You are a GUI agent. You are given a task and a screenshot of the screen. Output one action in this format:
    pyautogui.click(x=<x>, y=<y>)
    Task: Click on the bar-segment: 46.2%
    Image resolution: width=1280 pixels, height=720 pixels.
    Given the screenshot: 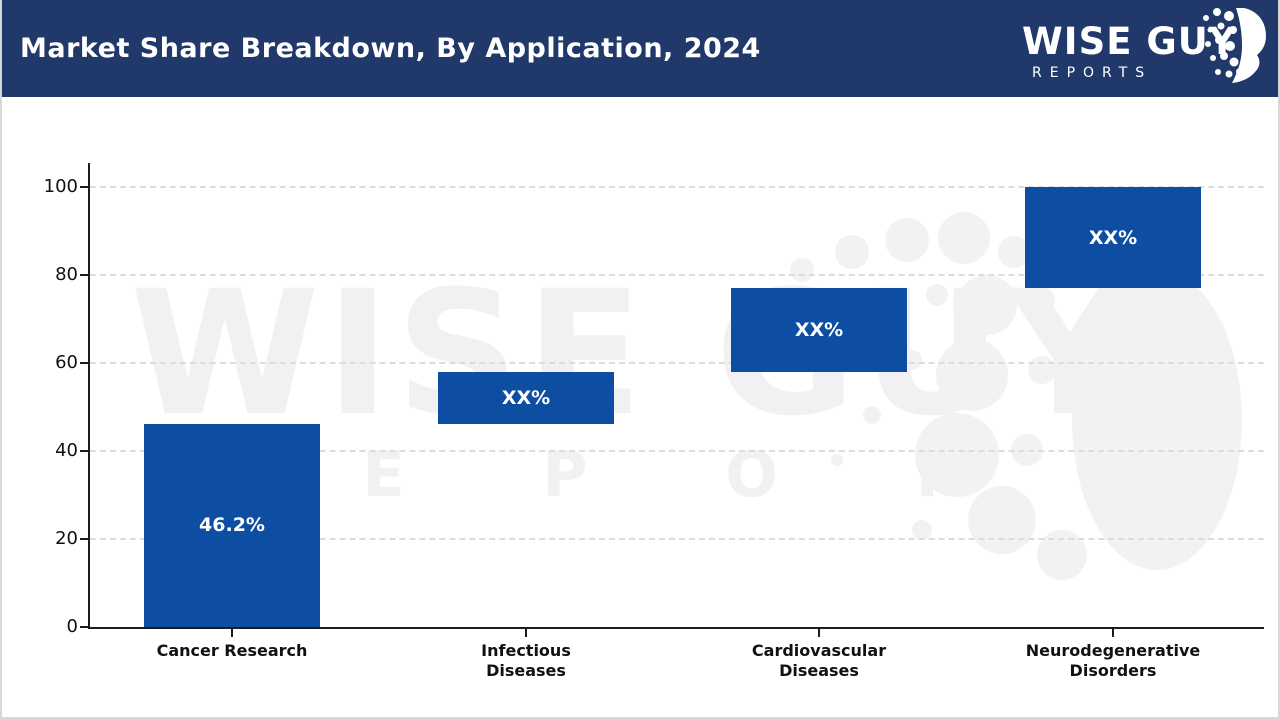 What is the action you would take?
    pyautogui.click(x=232, y=525)
    